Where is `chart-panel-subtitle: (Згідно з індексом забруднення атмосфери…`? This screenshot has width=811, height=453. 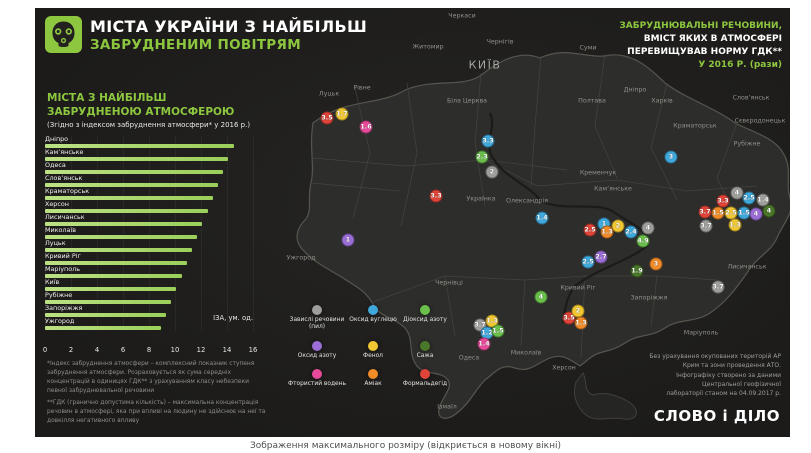 chart-panel-subtitle: (Згідно з індексом забруднення атмосфери… is located at coordinates (149, 125).